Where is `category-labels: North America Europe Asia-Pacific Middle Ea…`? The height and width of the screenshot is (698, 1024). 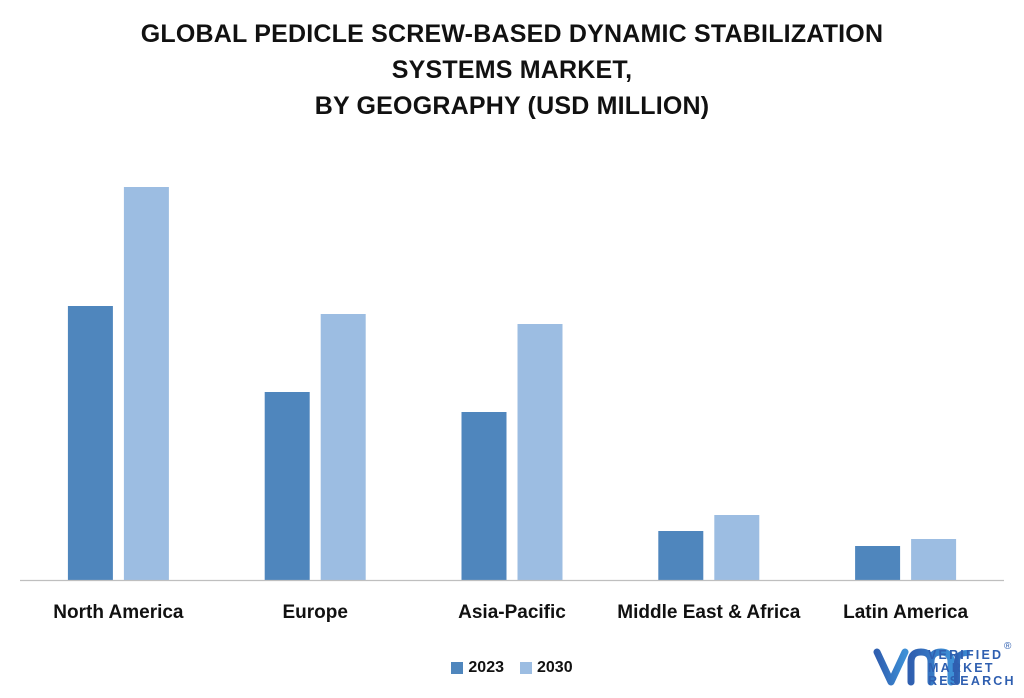 category-labels: North America Europe Asia-Pacific Middle Ea… is located at coordinates (510, 612).